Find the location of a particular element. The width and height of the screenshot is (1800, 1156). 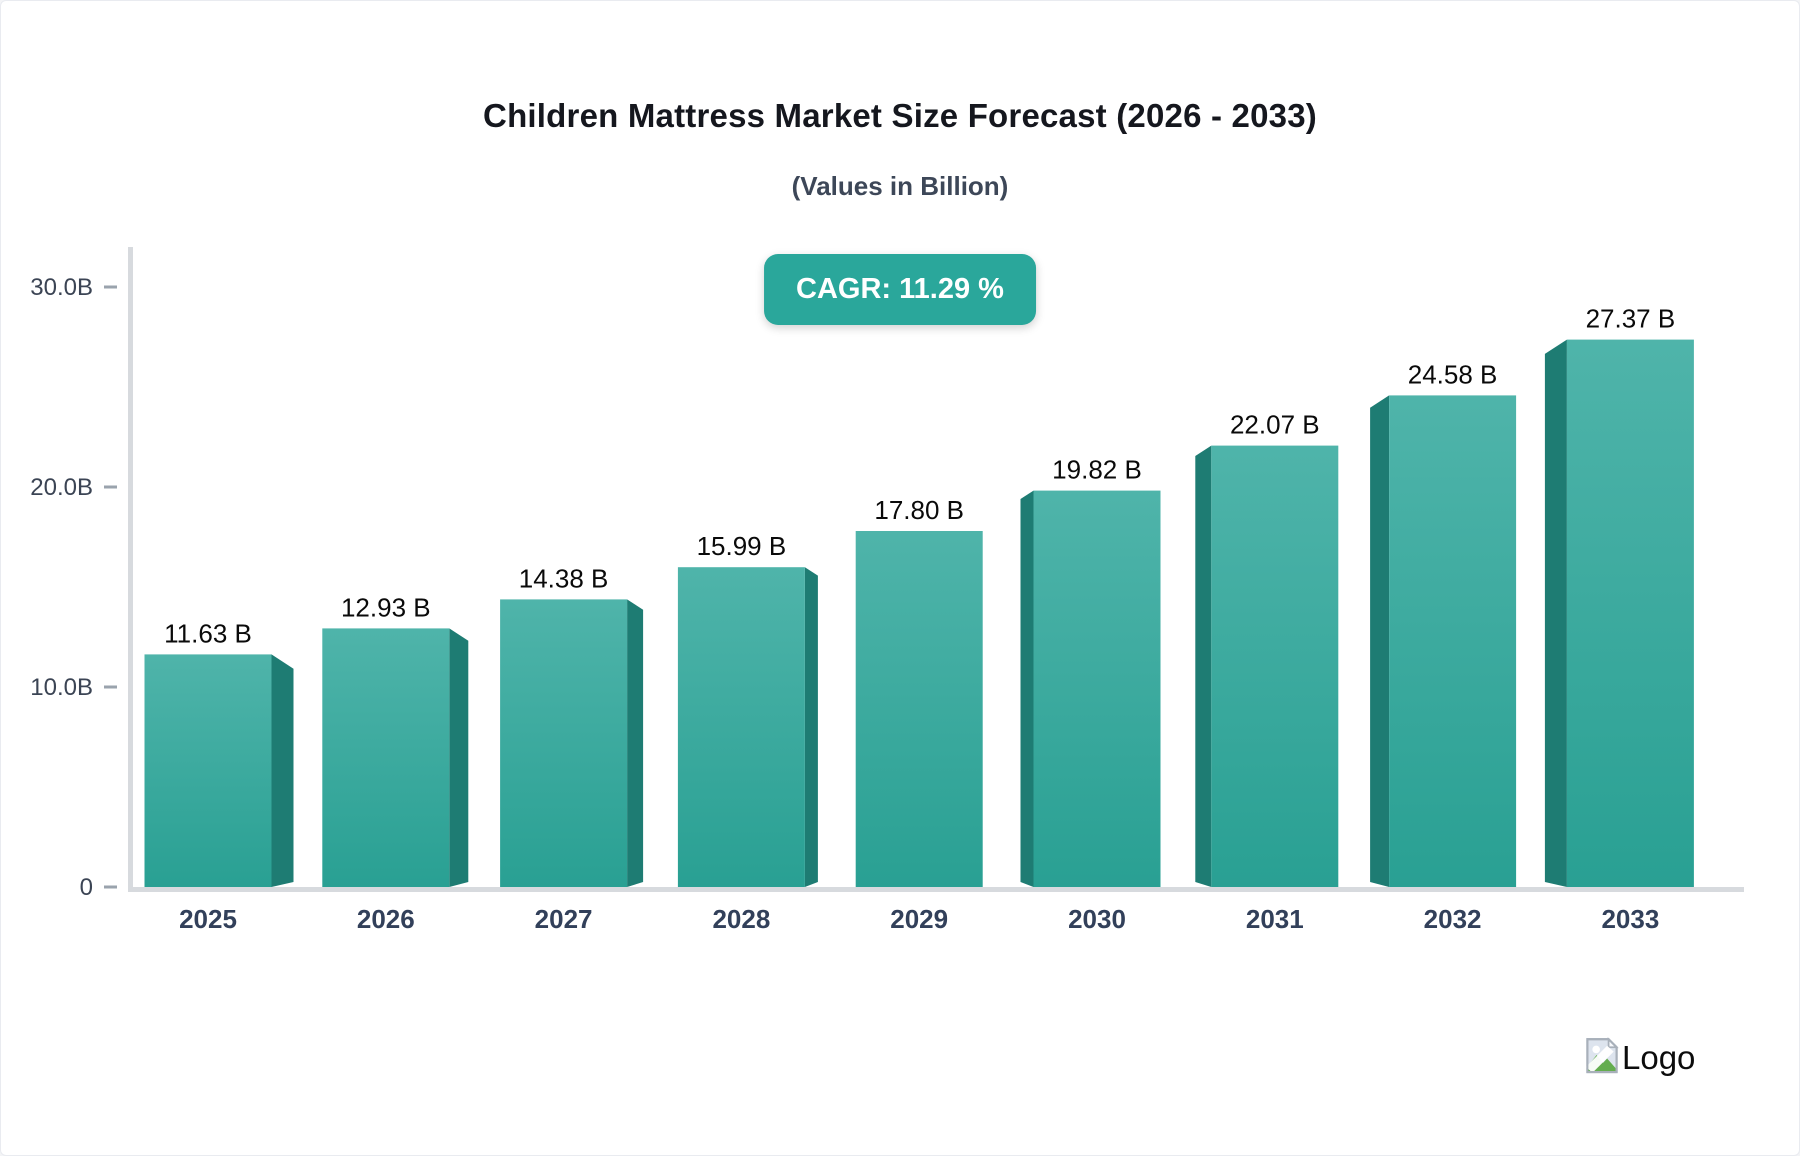

cagr-badge: CAGR: 11.29 % is located at coordinates (900, 289).